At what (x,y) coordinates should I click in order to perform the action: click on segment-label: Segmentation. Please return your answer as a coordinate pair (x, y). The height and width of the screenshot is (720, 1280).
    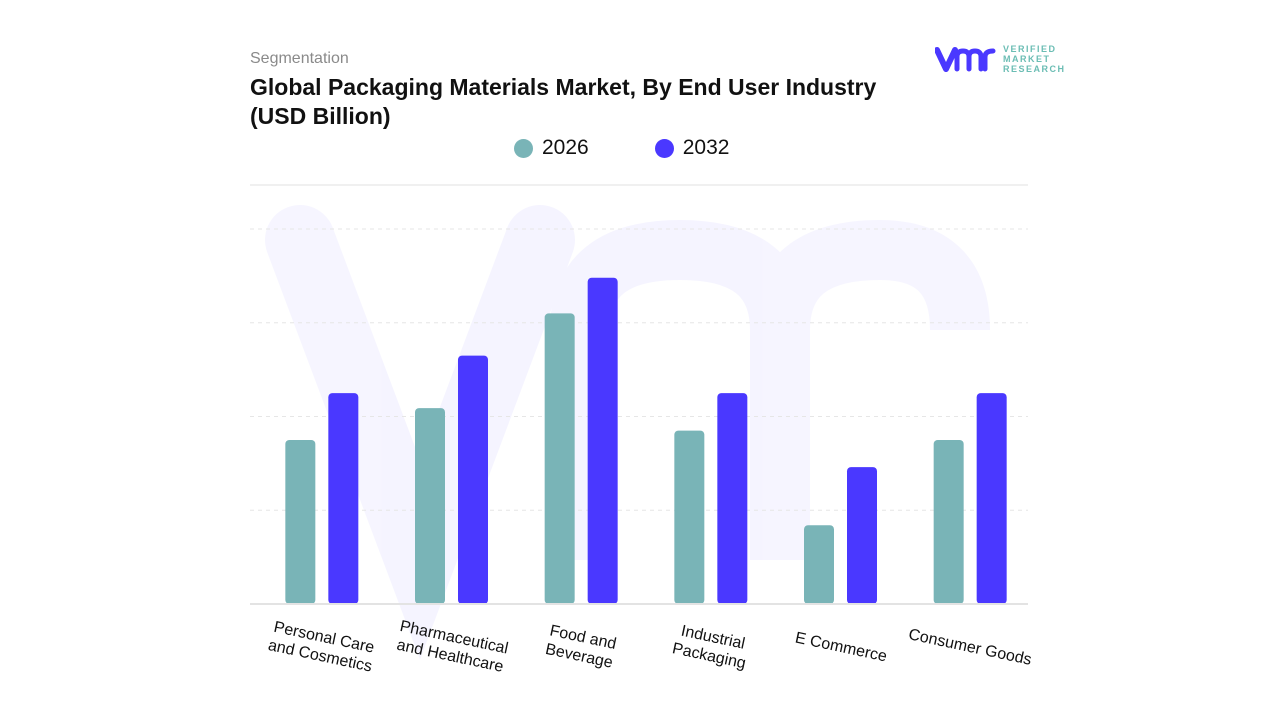
    Looking at the image, I should click on (299, 58).